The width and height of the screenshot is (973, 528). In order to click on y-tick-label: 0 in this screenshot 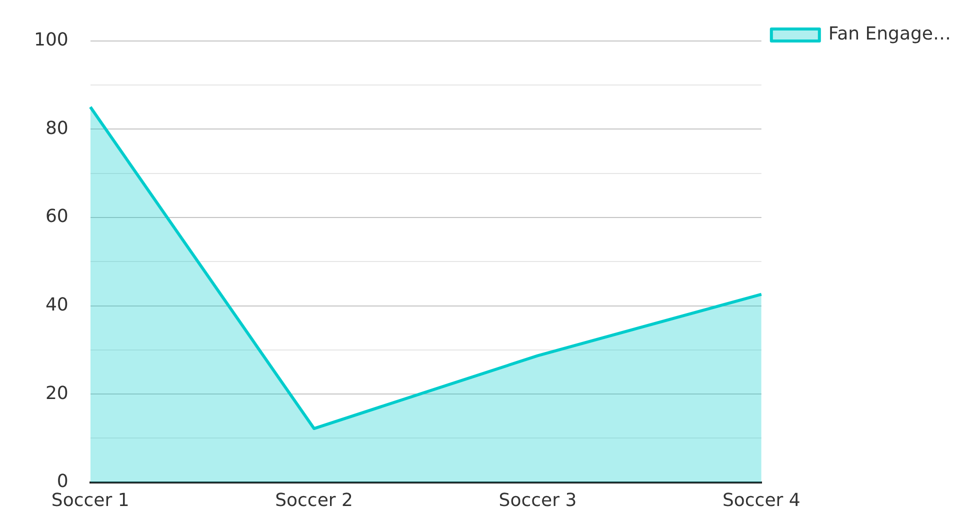, I will do `click(62, 481)`.